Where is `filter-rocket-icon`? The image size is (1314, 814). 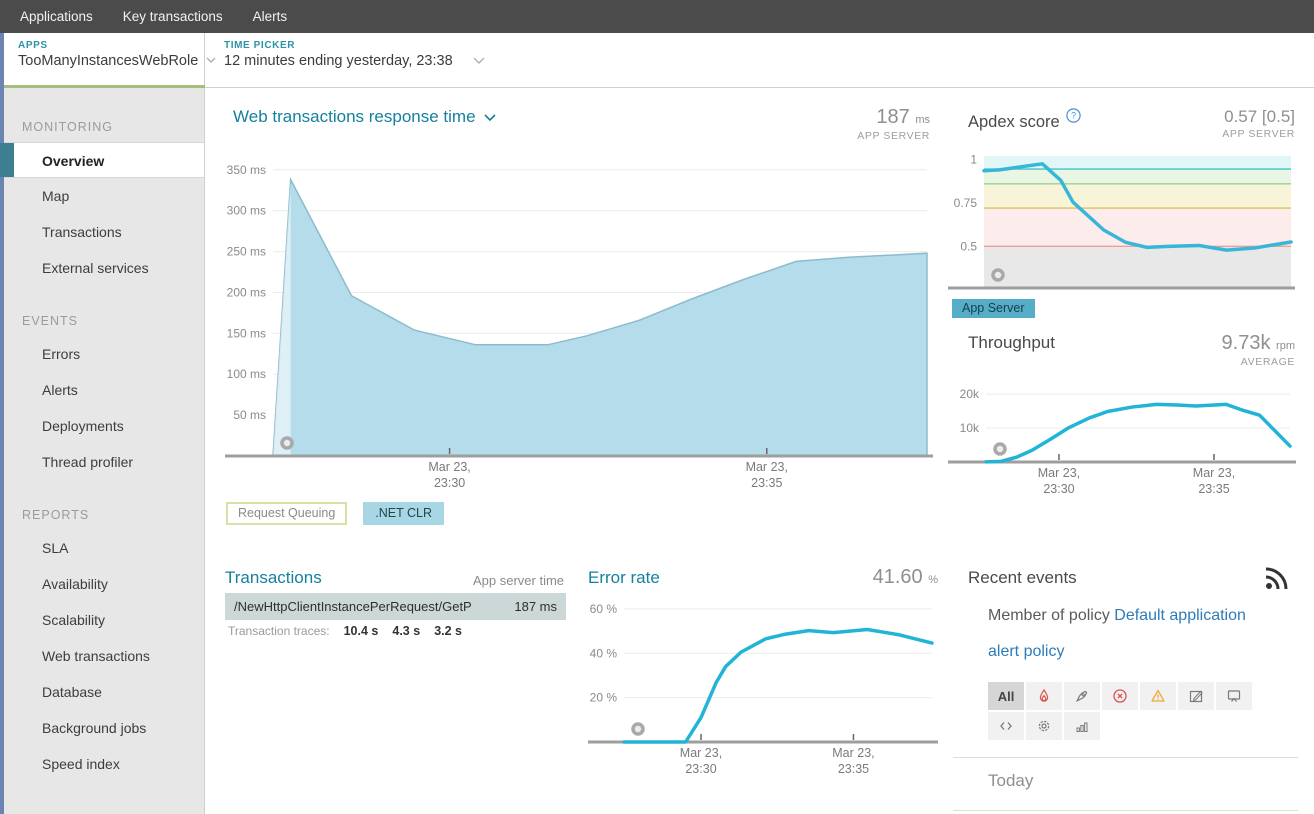 filter-rocket-icon is located at coordinates (1082, 696).